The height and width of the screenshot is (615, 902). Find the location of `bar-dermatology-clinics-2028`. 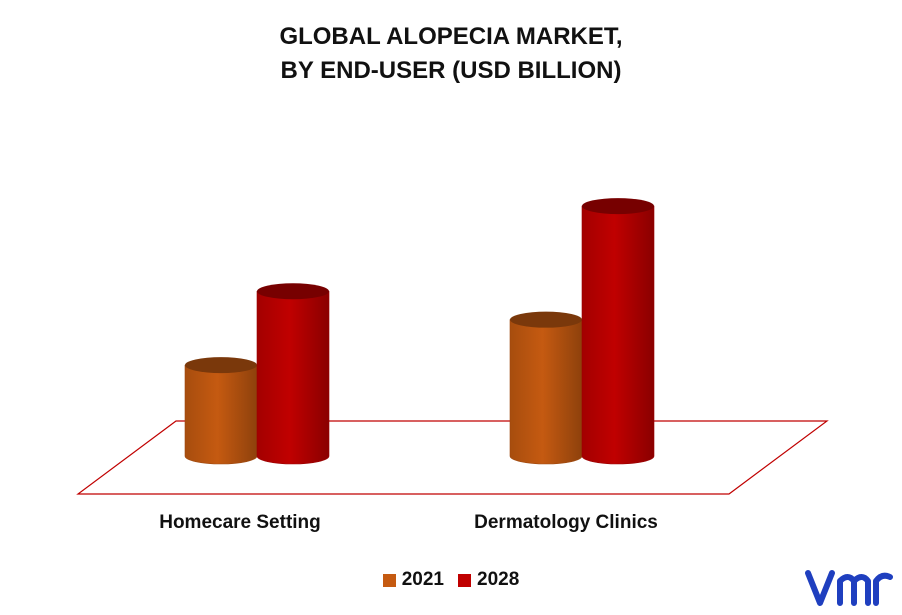

bar-dermatology-clinics-2028 is located at coordinates (618, 335).